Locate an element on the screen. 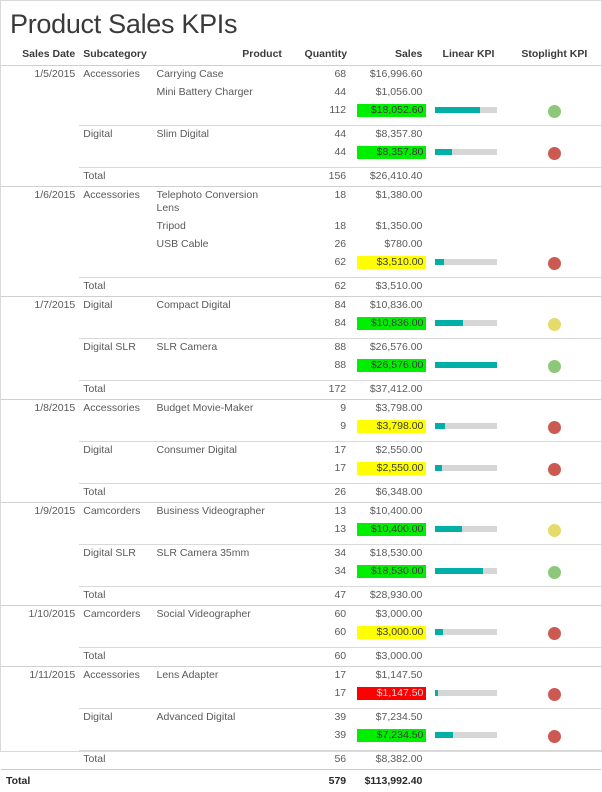 The image size is (602, 792). cell-sales: $8,357.80 is located at coordinates (391, 156).